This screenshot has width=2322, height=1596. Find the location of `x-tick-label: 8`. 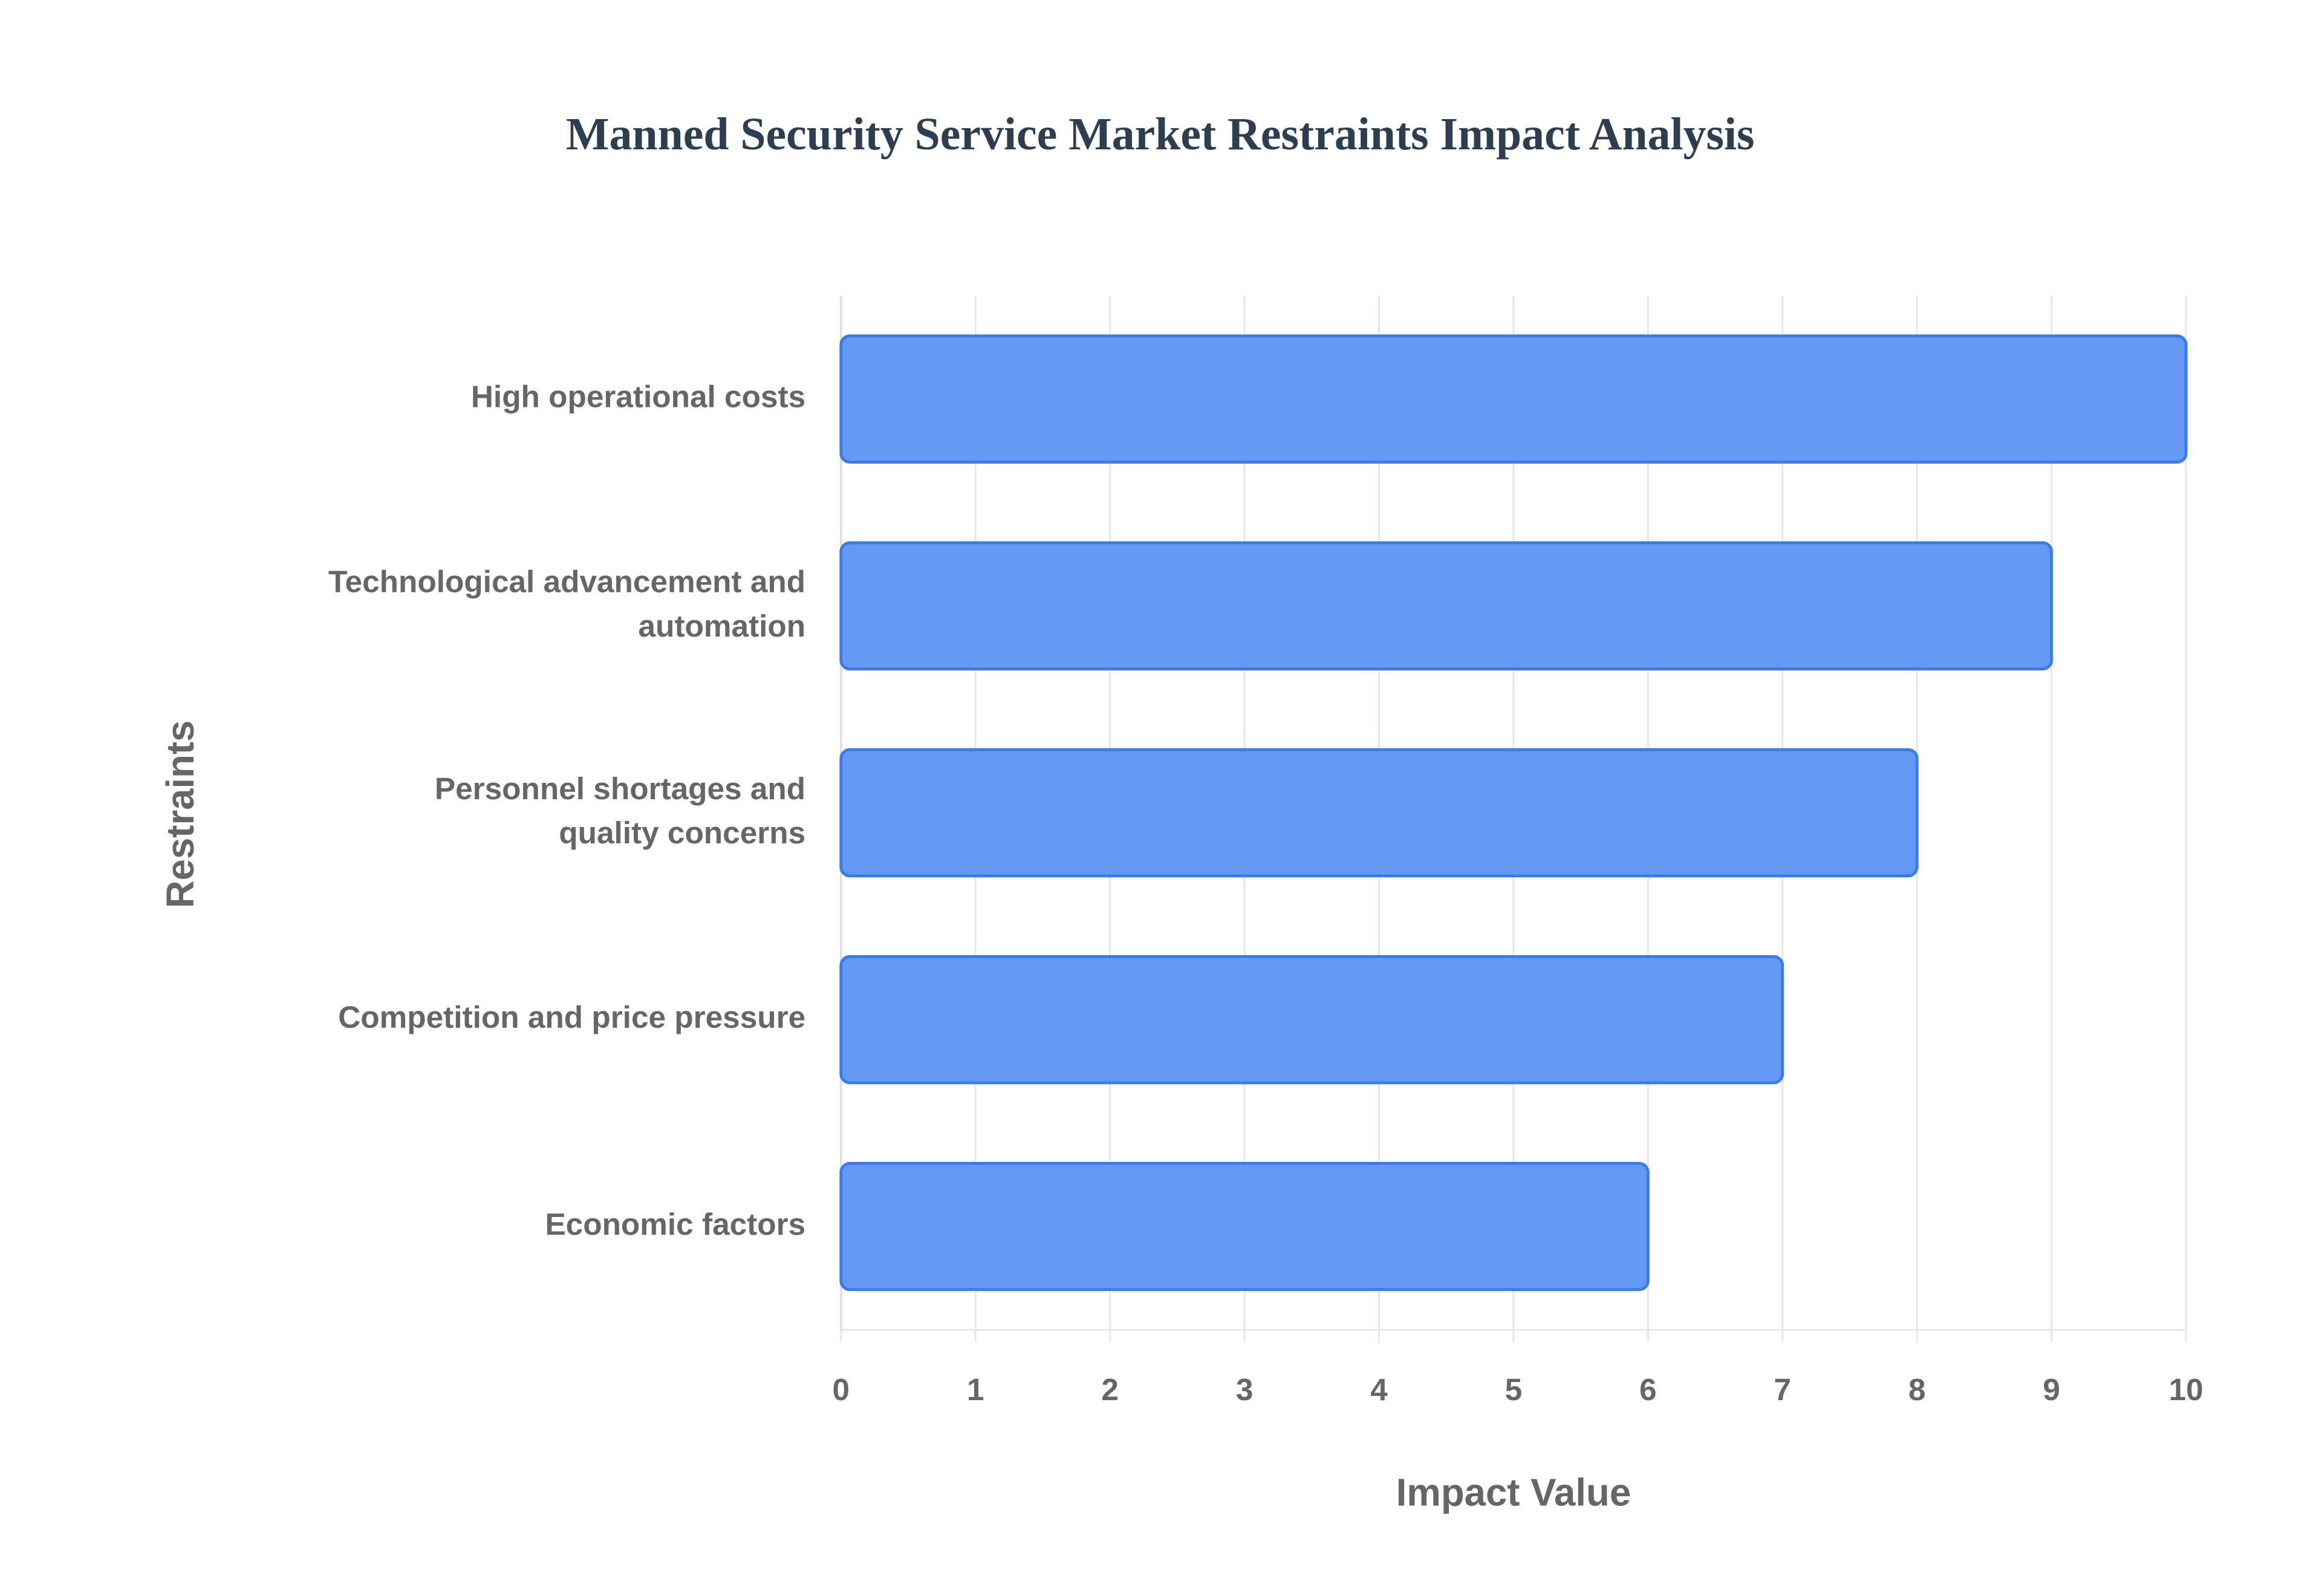

x-tick-label: 8 is located at coordinates (1917, 1389).